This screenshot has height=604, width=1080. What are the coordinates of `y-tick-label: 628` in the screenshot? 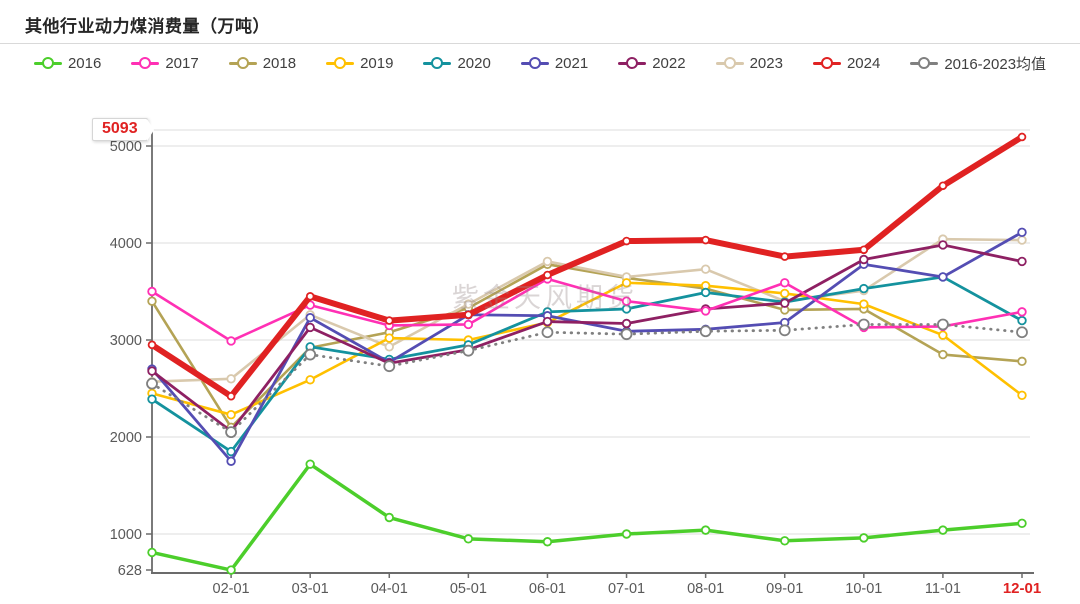 It's located at (130, 571).